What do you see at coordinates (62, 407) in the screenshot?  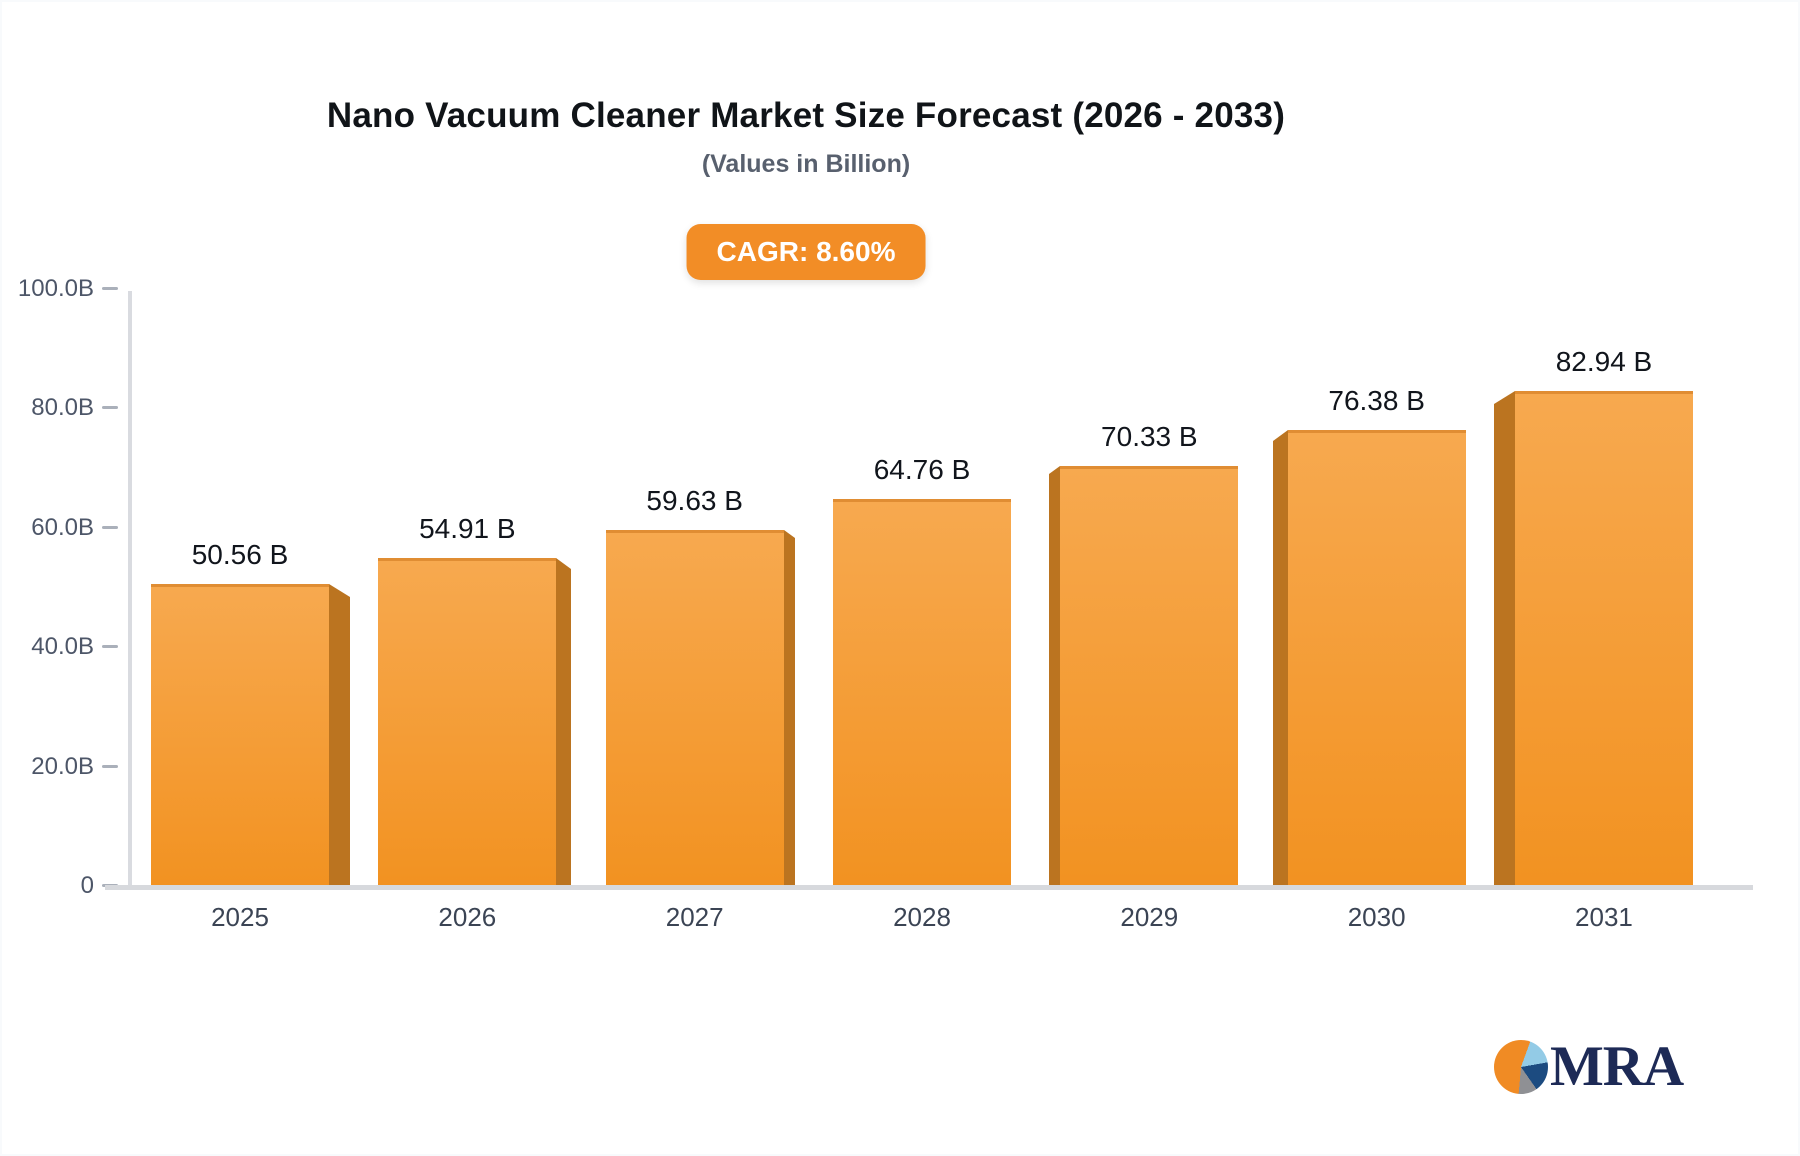 I see `y-tick-label: 80.0B` at bounding box center [62, 407].